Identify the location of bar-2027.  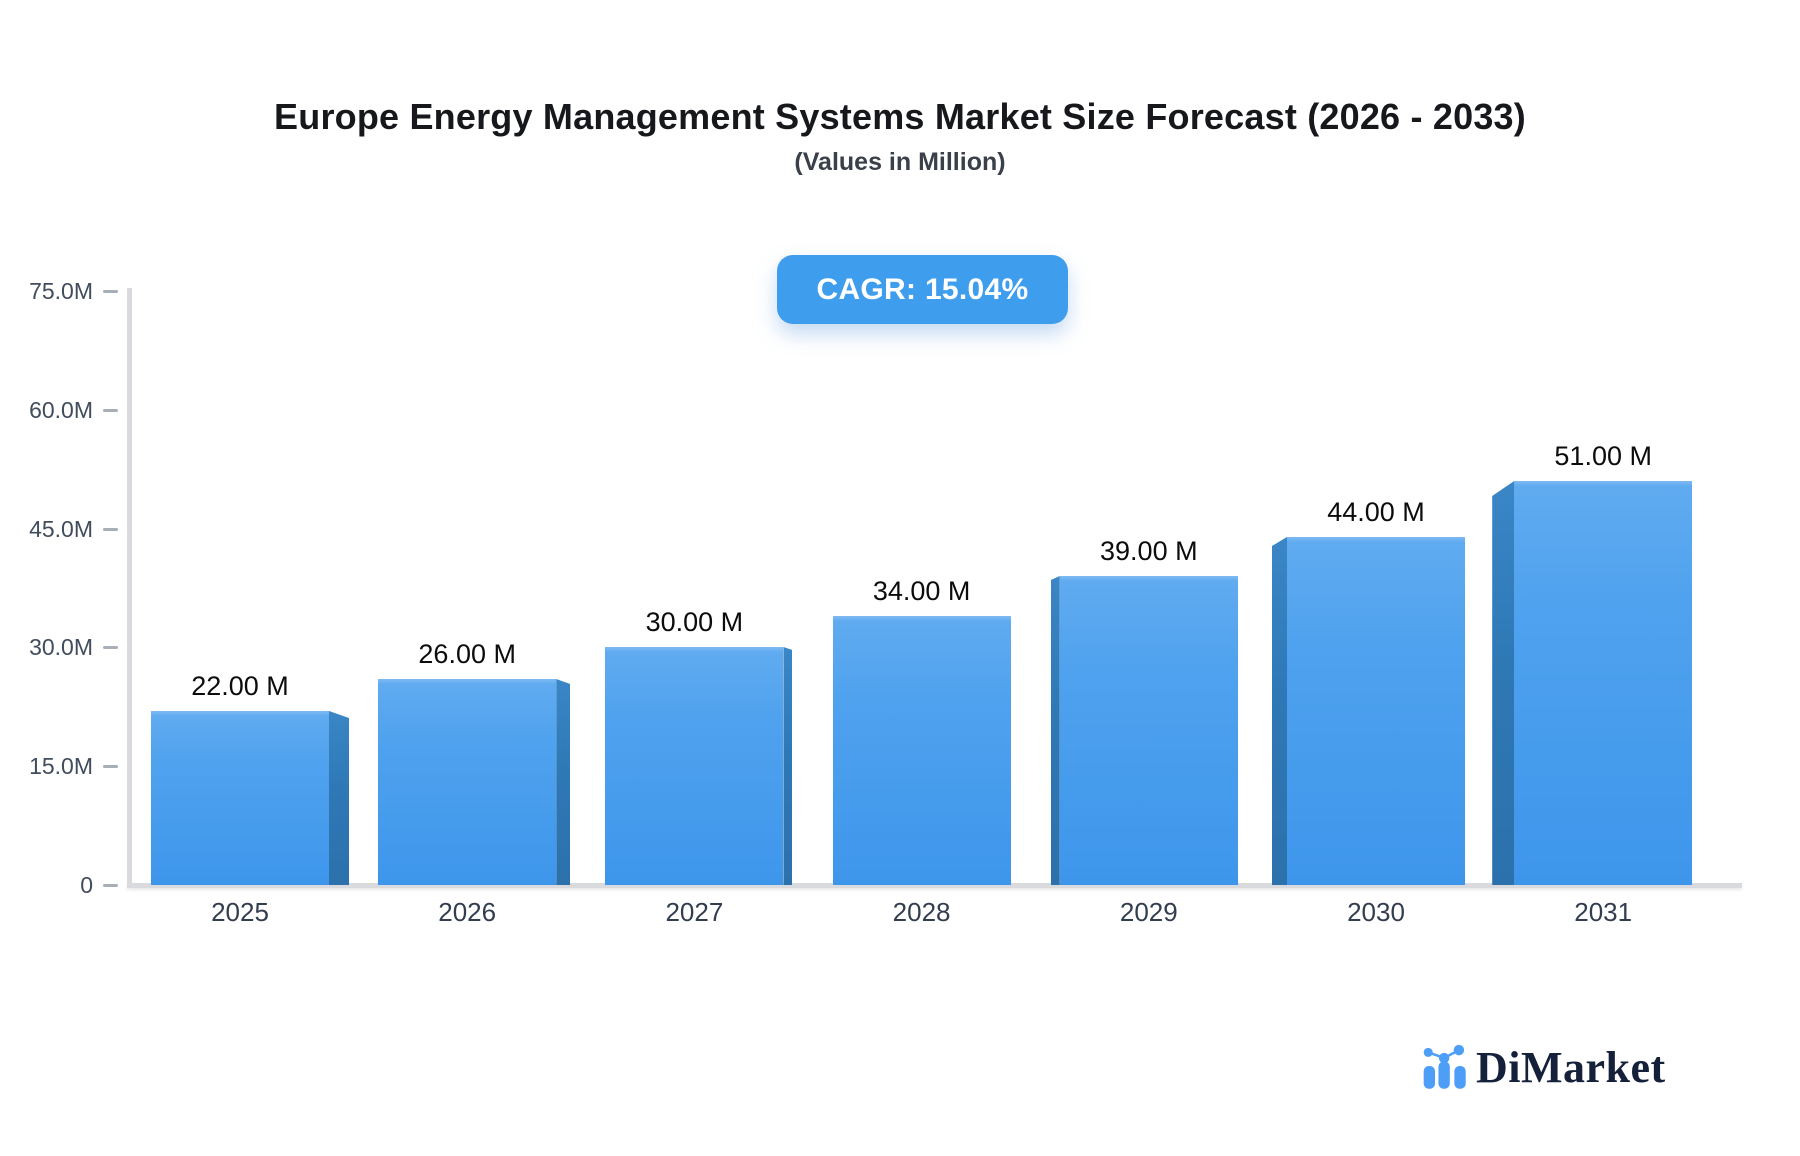
(694, 766).